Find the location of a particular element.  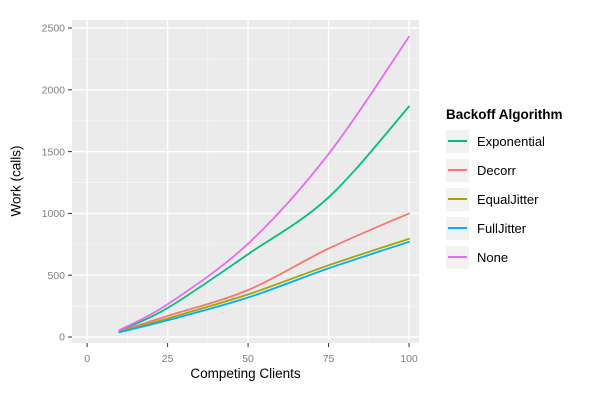

y-tick-label: 1000 is located at coordinates (54, 214).